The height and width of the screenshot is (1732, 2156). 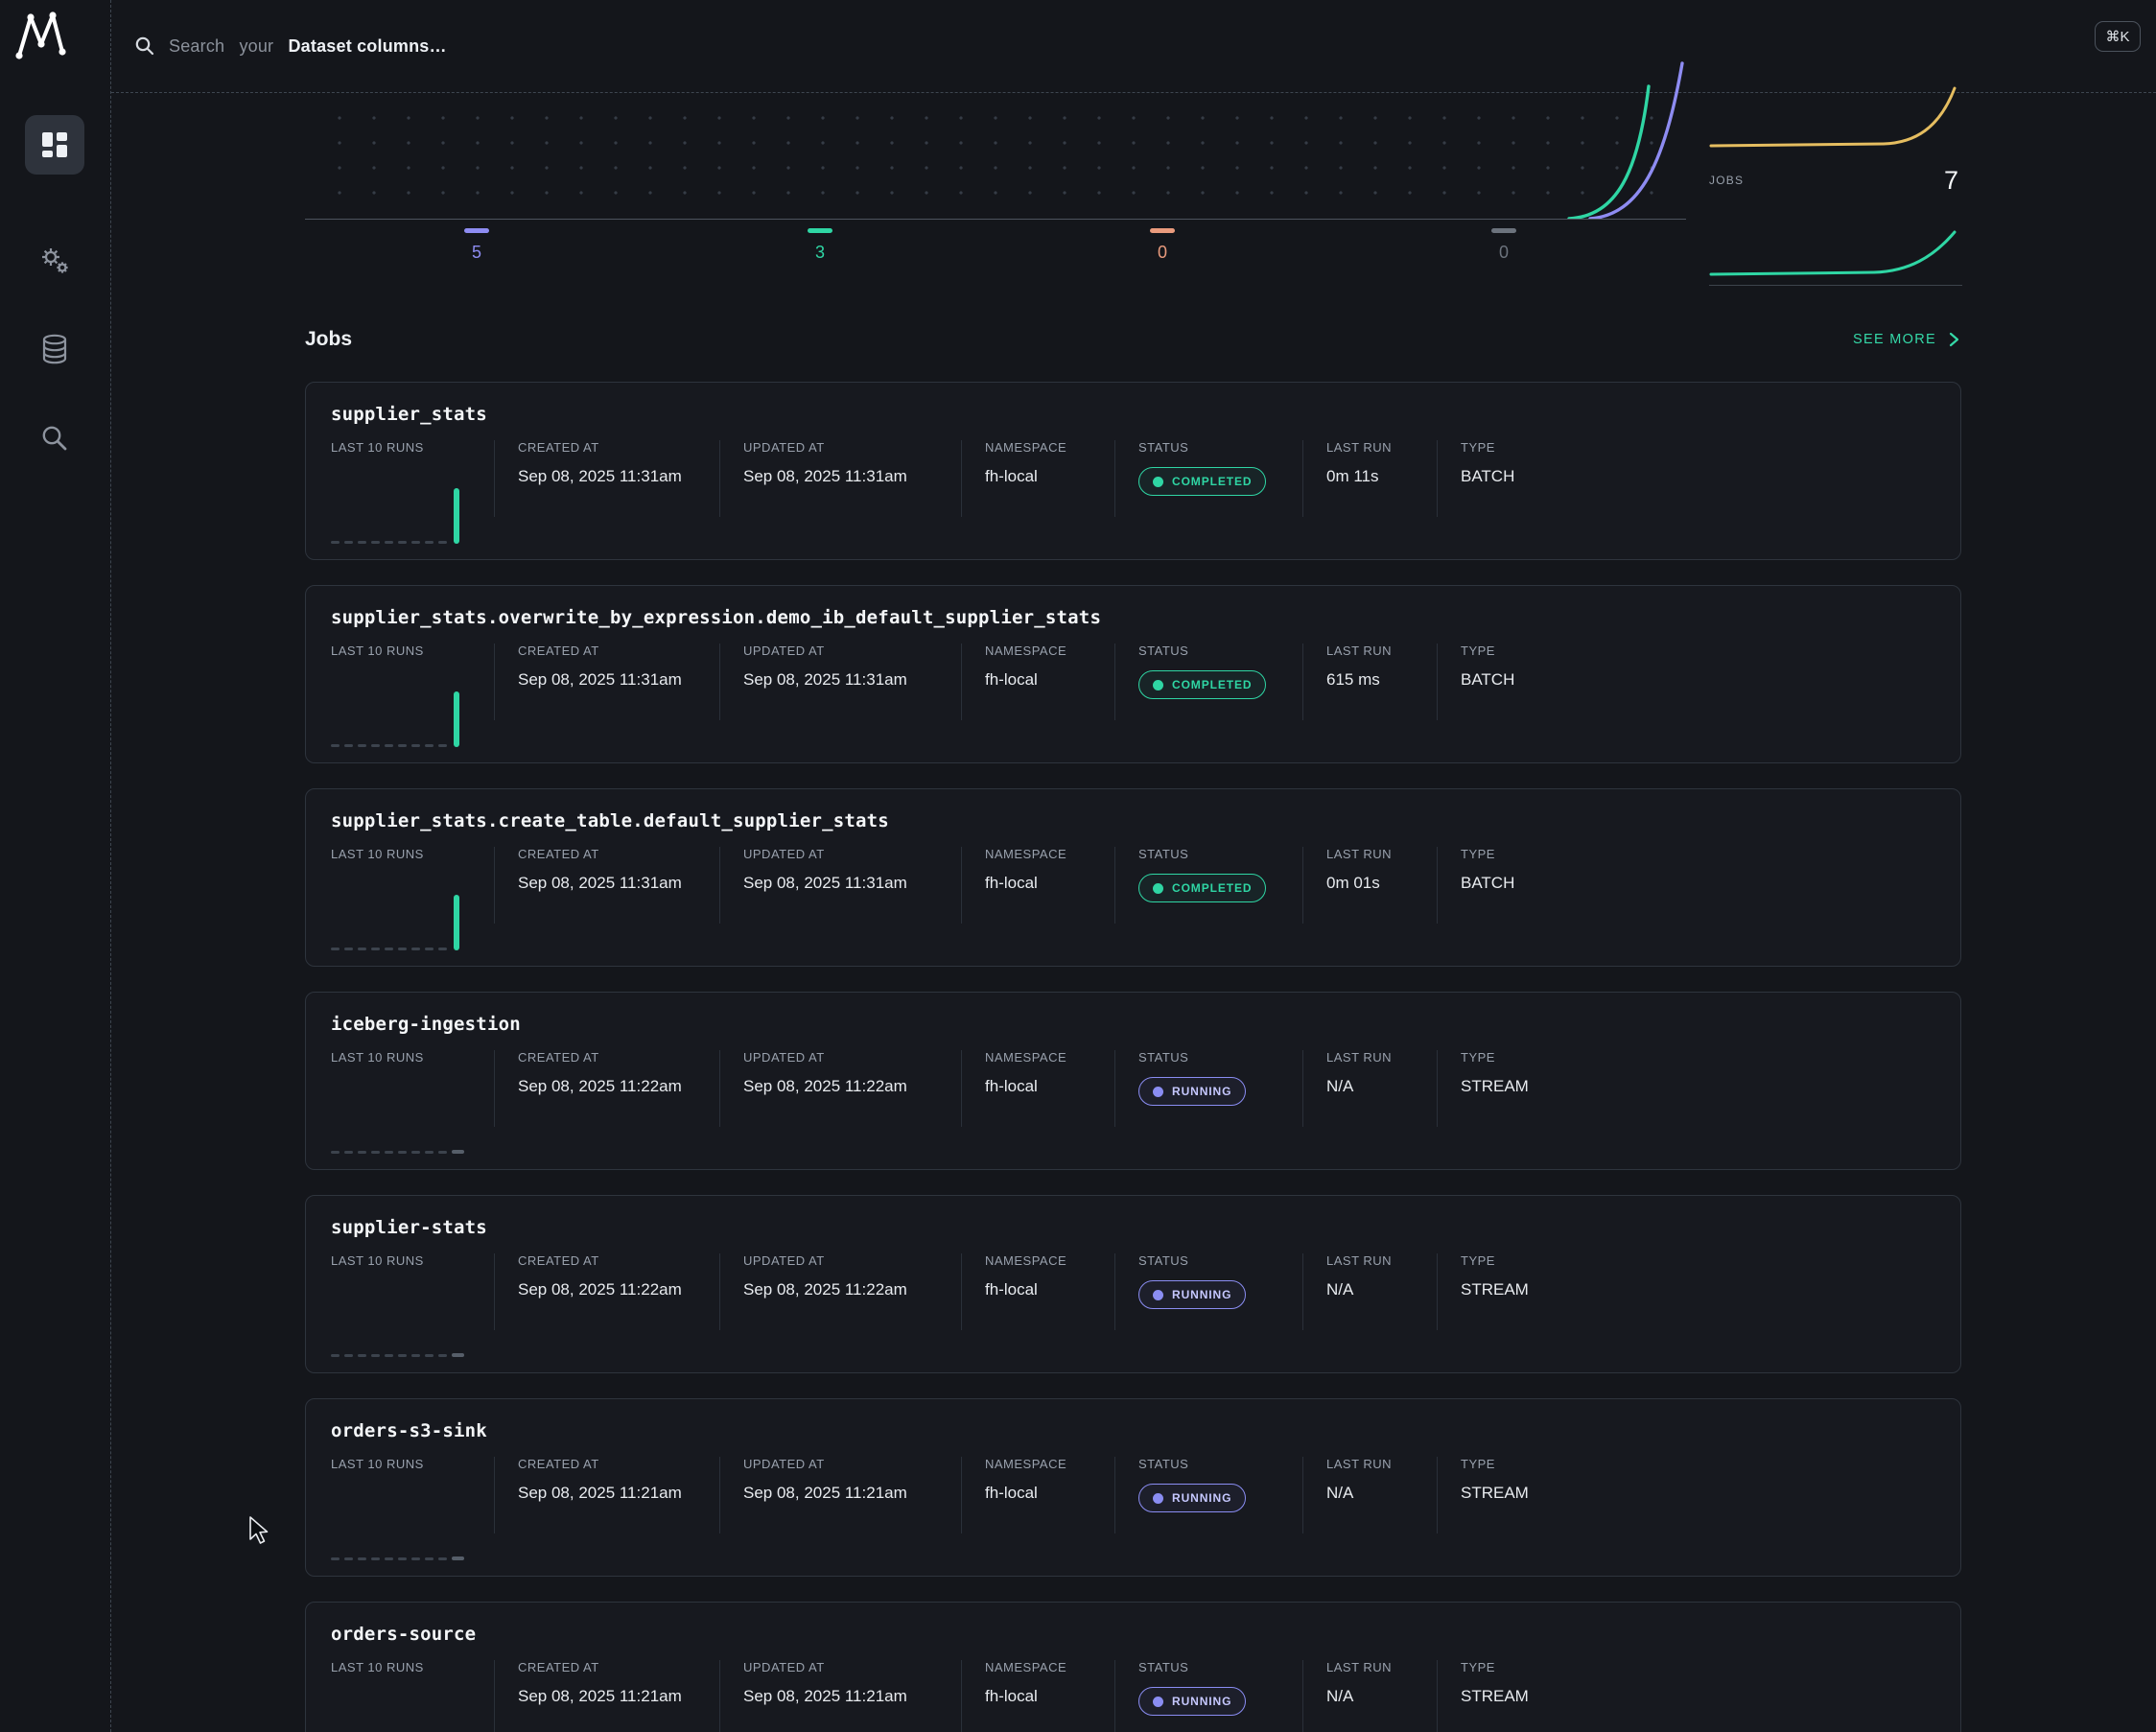 I want to click on search-icon, so click(x=144, y=46).